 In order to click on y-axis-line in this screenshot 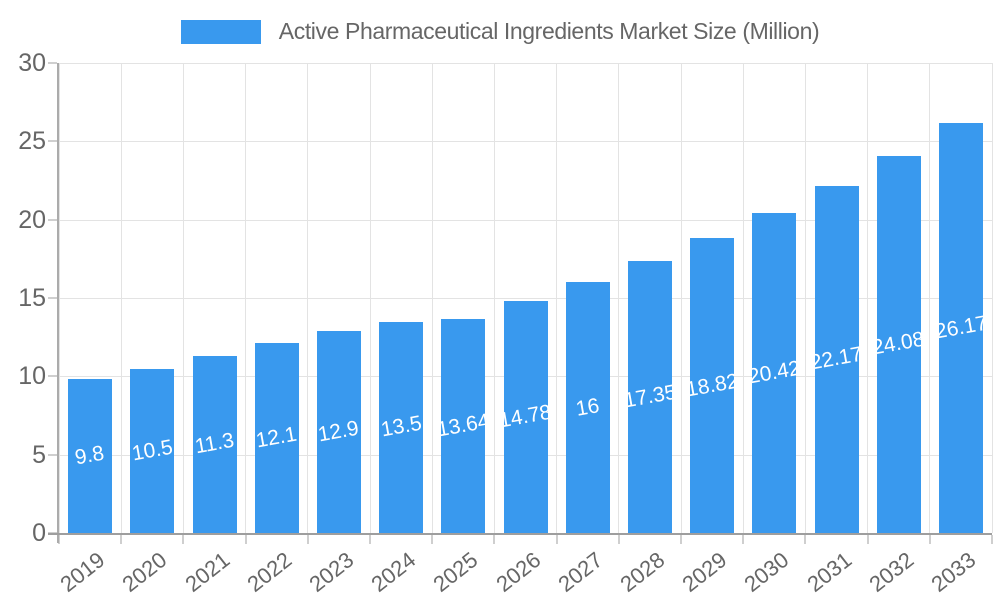, I will do `click(58, 303)`.